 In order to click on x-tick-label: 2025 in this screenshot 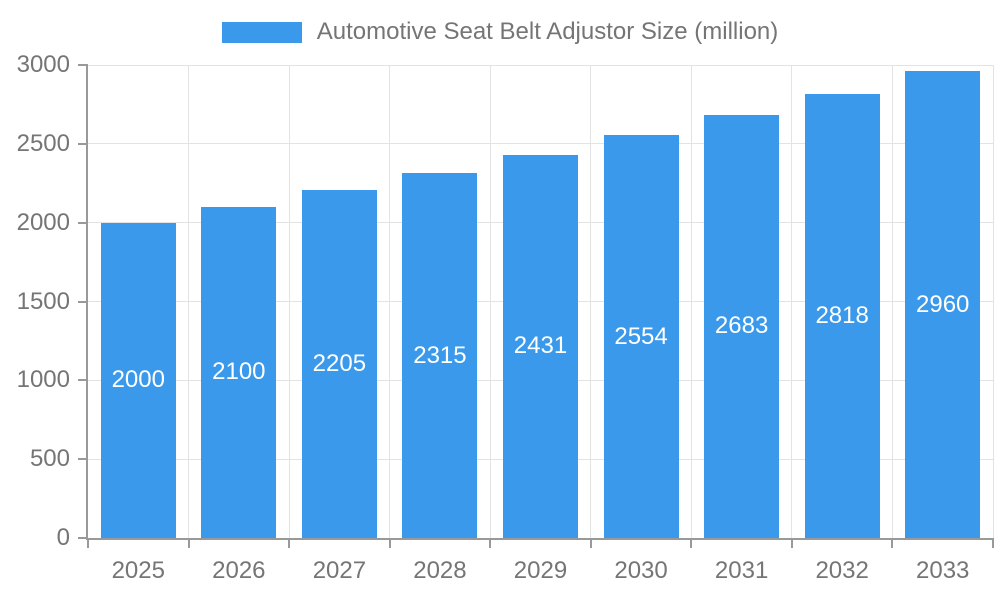, I will do `click(138, 570)`.